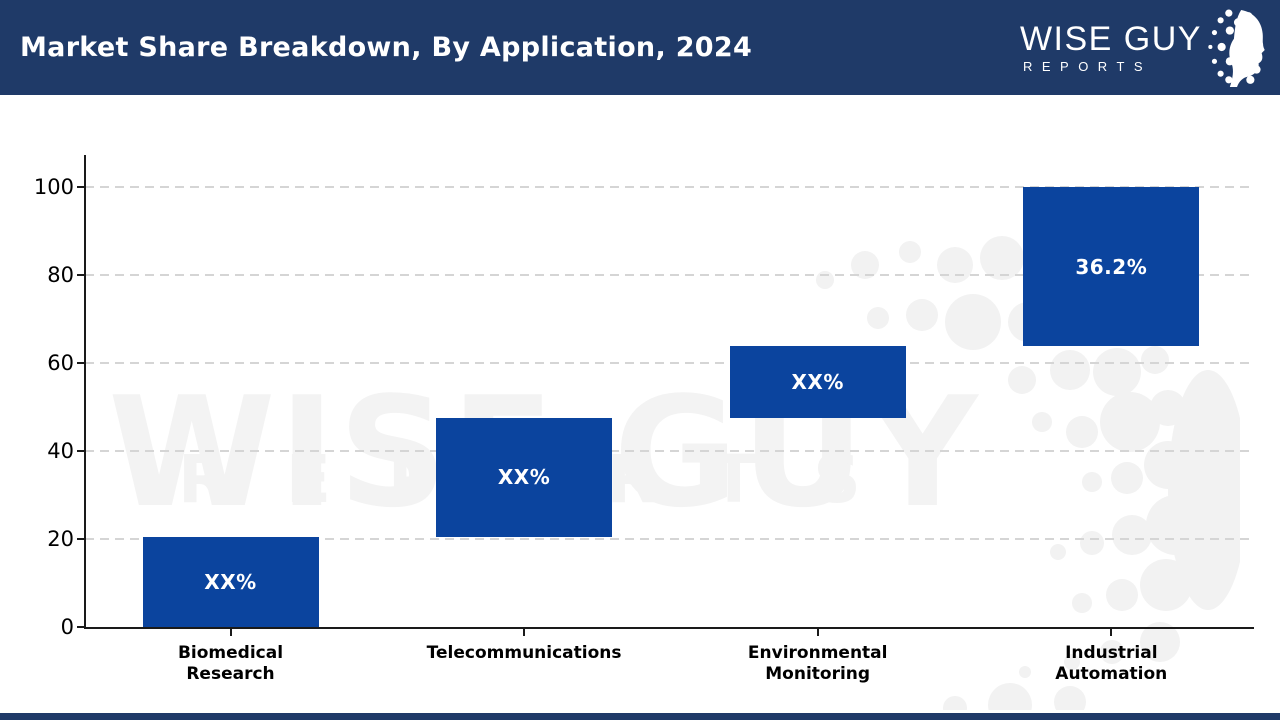  What do you see at coordinates (669, 628) in the screenshot?
I see `x-axis-line` at bounding box center [669, 628].